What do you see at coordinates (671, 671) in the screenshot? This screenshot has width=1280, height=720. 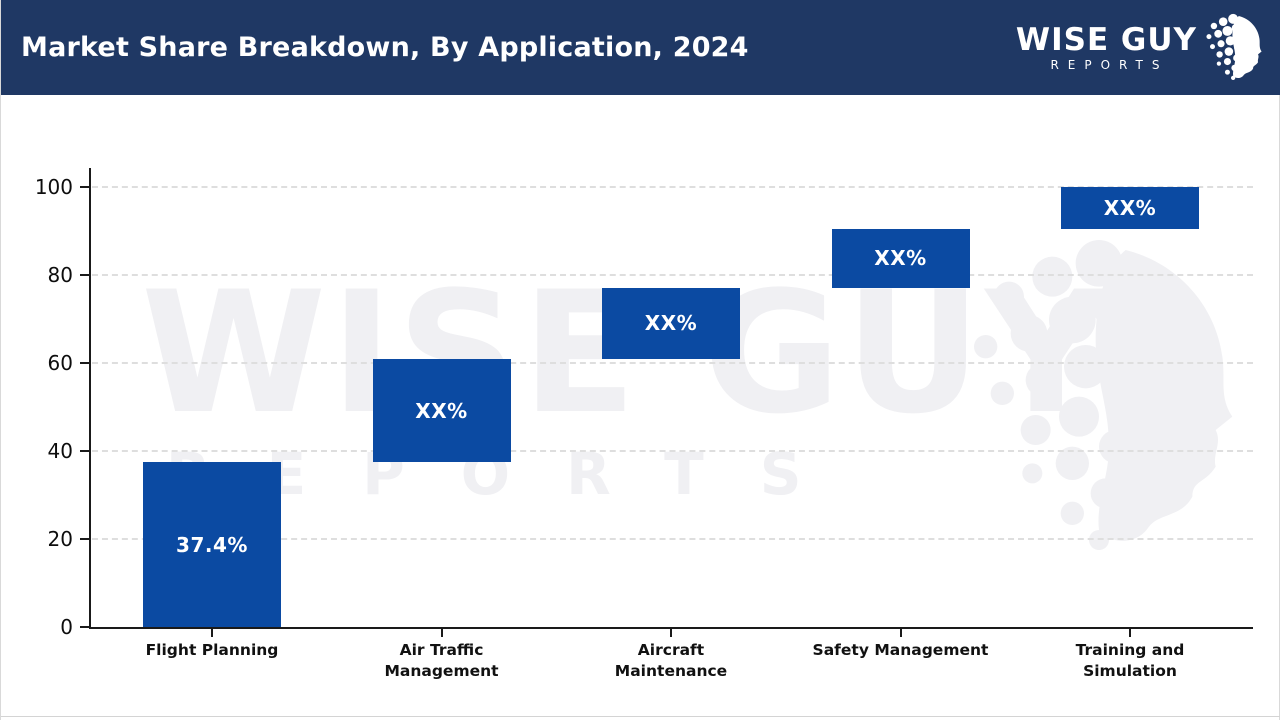 I see `category-label-line: Maintenance` at bounding box center [671, 671].